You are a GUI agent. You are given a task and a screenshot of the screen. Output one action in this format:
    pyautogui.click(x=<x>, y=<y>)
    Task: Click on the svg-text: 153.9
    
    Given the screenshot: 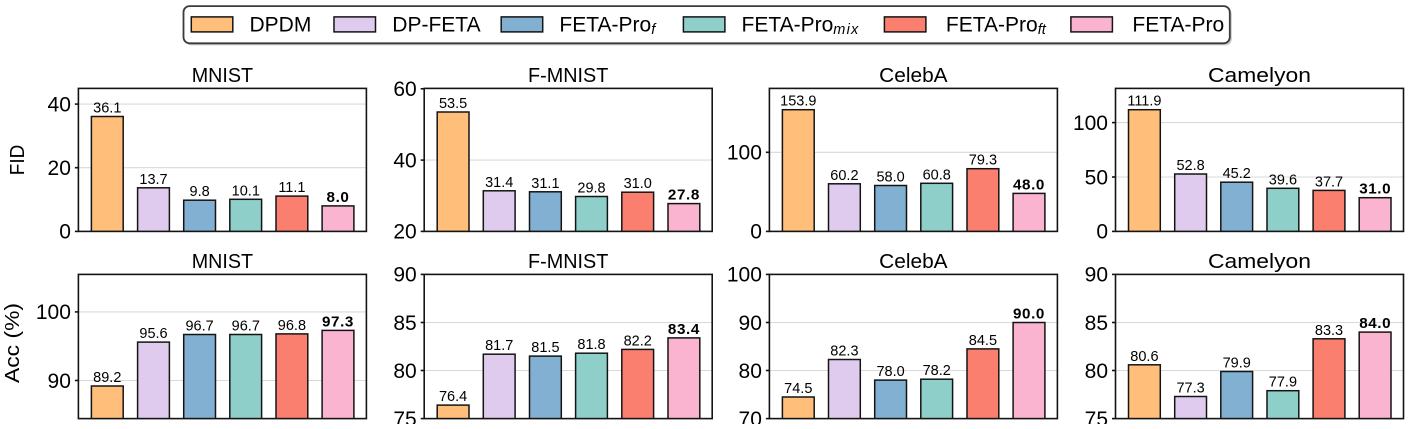 What is the action you would take?
    pyautogui.click(x=798, y=102)
    